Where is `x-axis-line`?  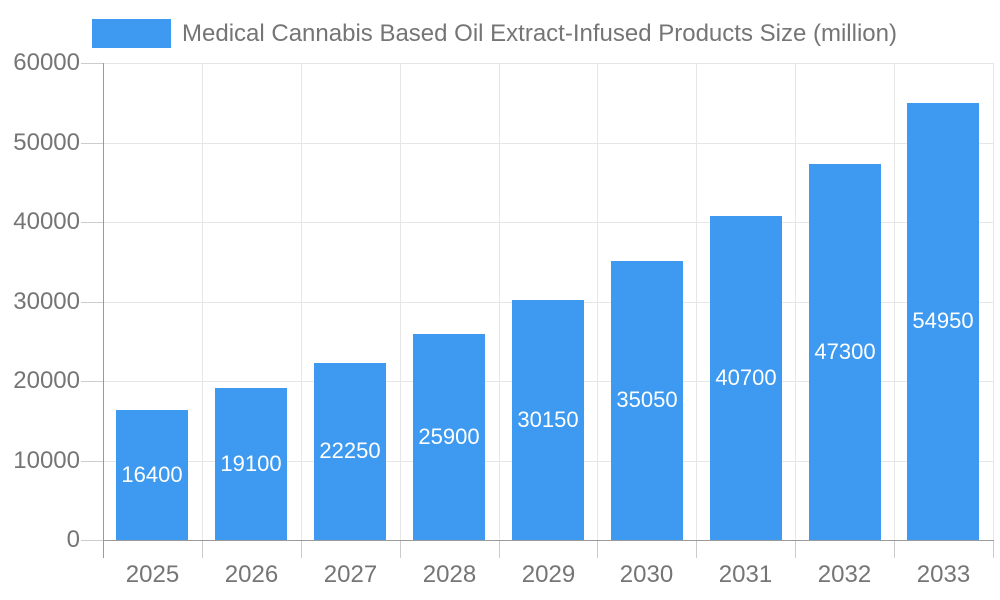 x-axis-line is located at coordinates (548, 540).